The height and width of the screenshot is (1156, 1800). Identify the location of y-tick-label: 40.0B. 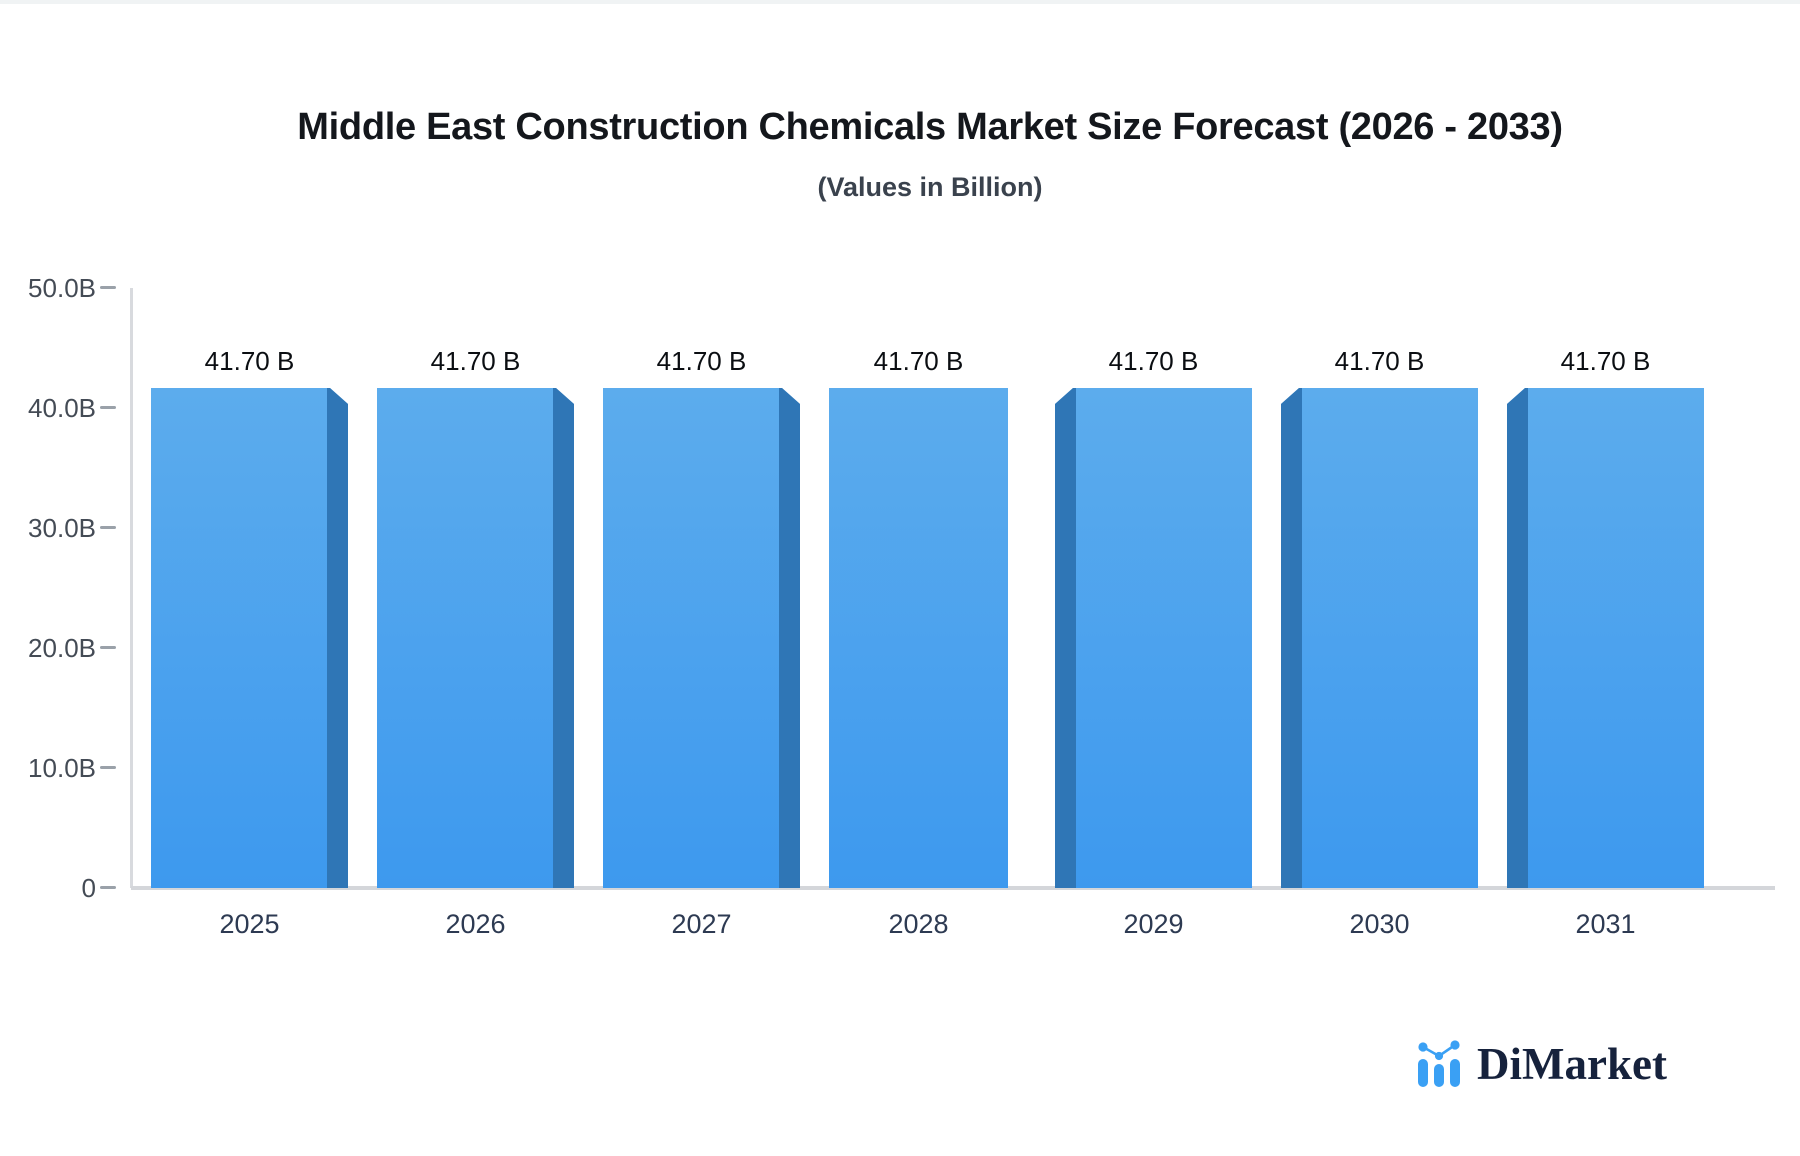
(62, 408).